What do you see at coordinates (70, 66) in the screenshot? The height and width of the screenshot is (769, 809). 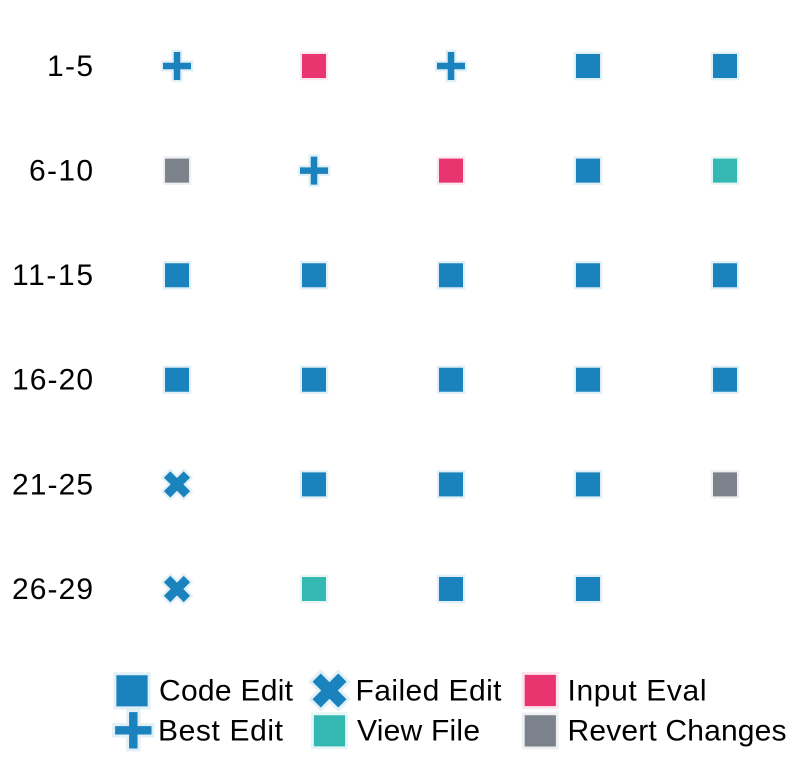 I see `svg-text: 1-5` at bounding box center [70, 66].